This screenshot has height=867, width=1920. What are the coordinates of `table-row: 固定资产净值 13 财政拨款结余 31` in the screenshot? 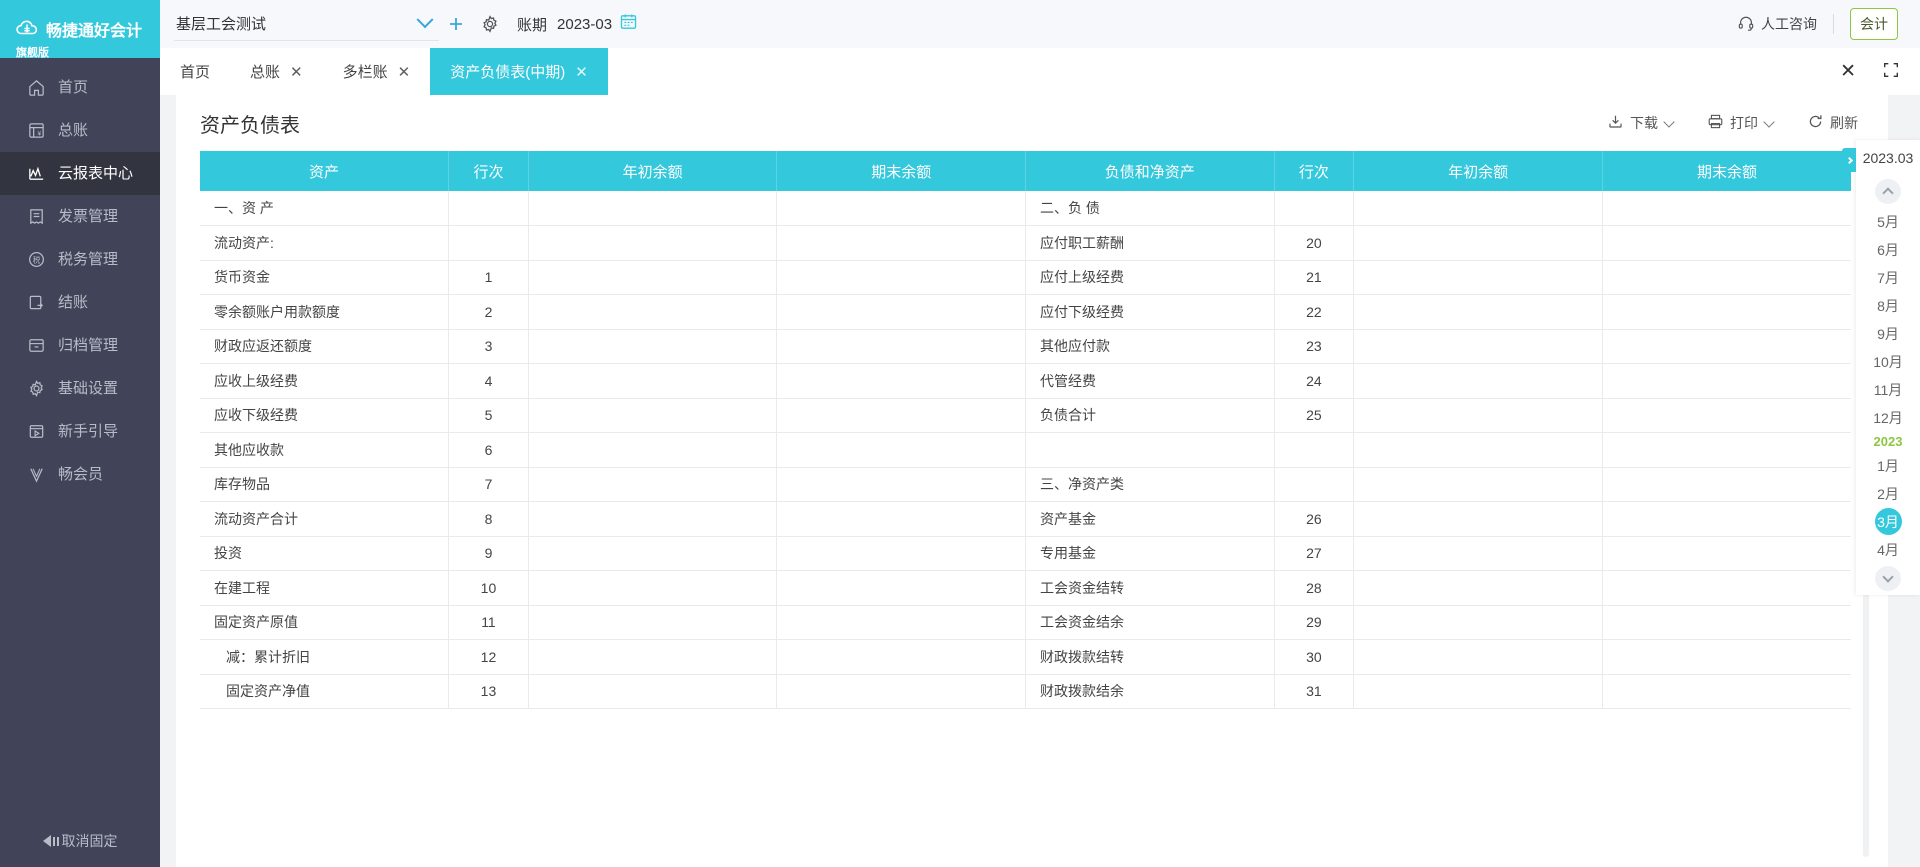 It's located at (1025, 691).